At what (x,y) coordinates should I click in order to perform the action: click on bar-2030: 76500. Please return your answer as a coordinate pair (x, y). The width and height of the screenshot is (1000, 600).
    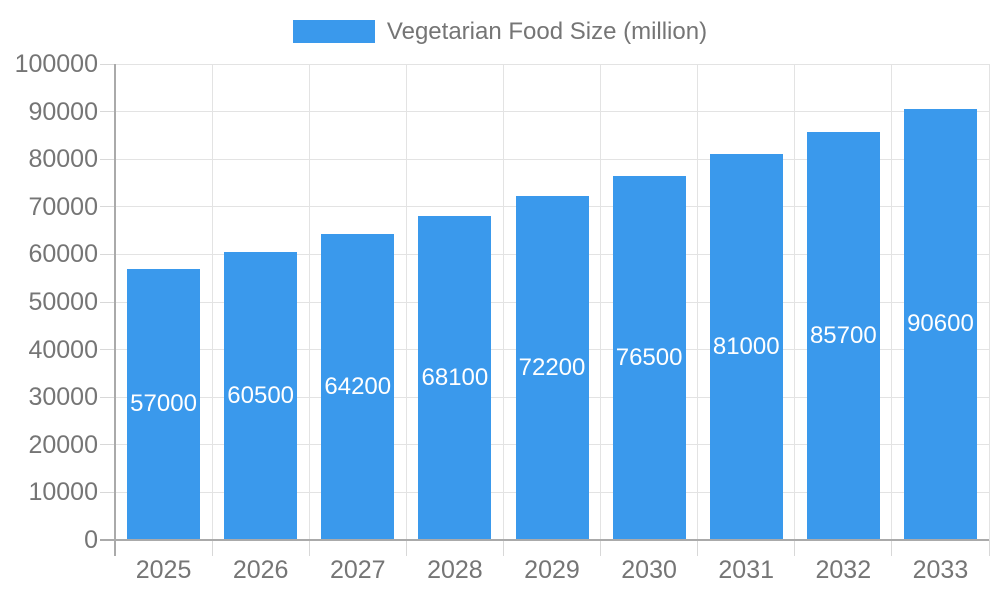
    Looking at the image, I should click on (649, 357).